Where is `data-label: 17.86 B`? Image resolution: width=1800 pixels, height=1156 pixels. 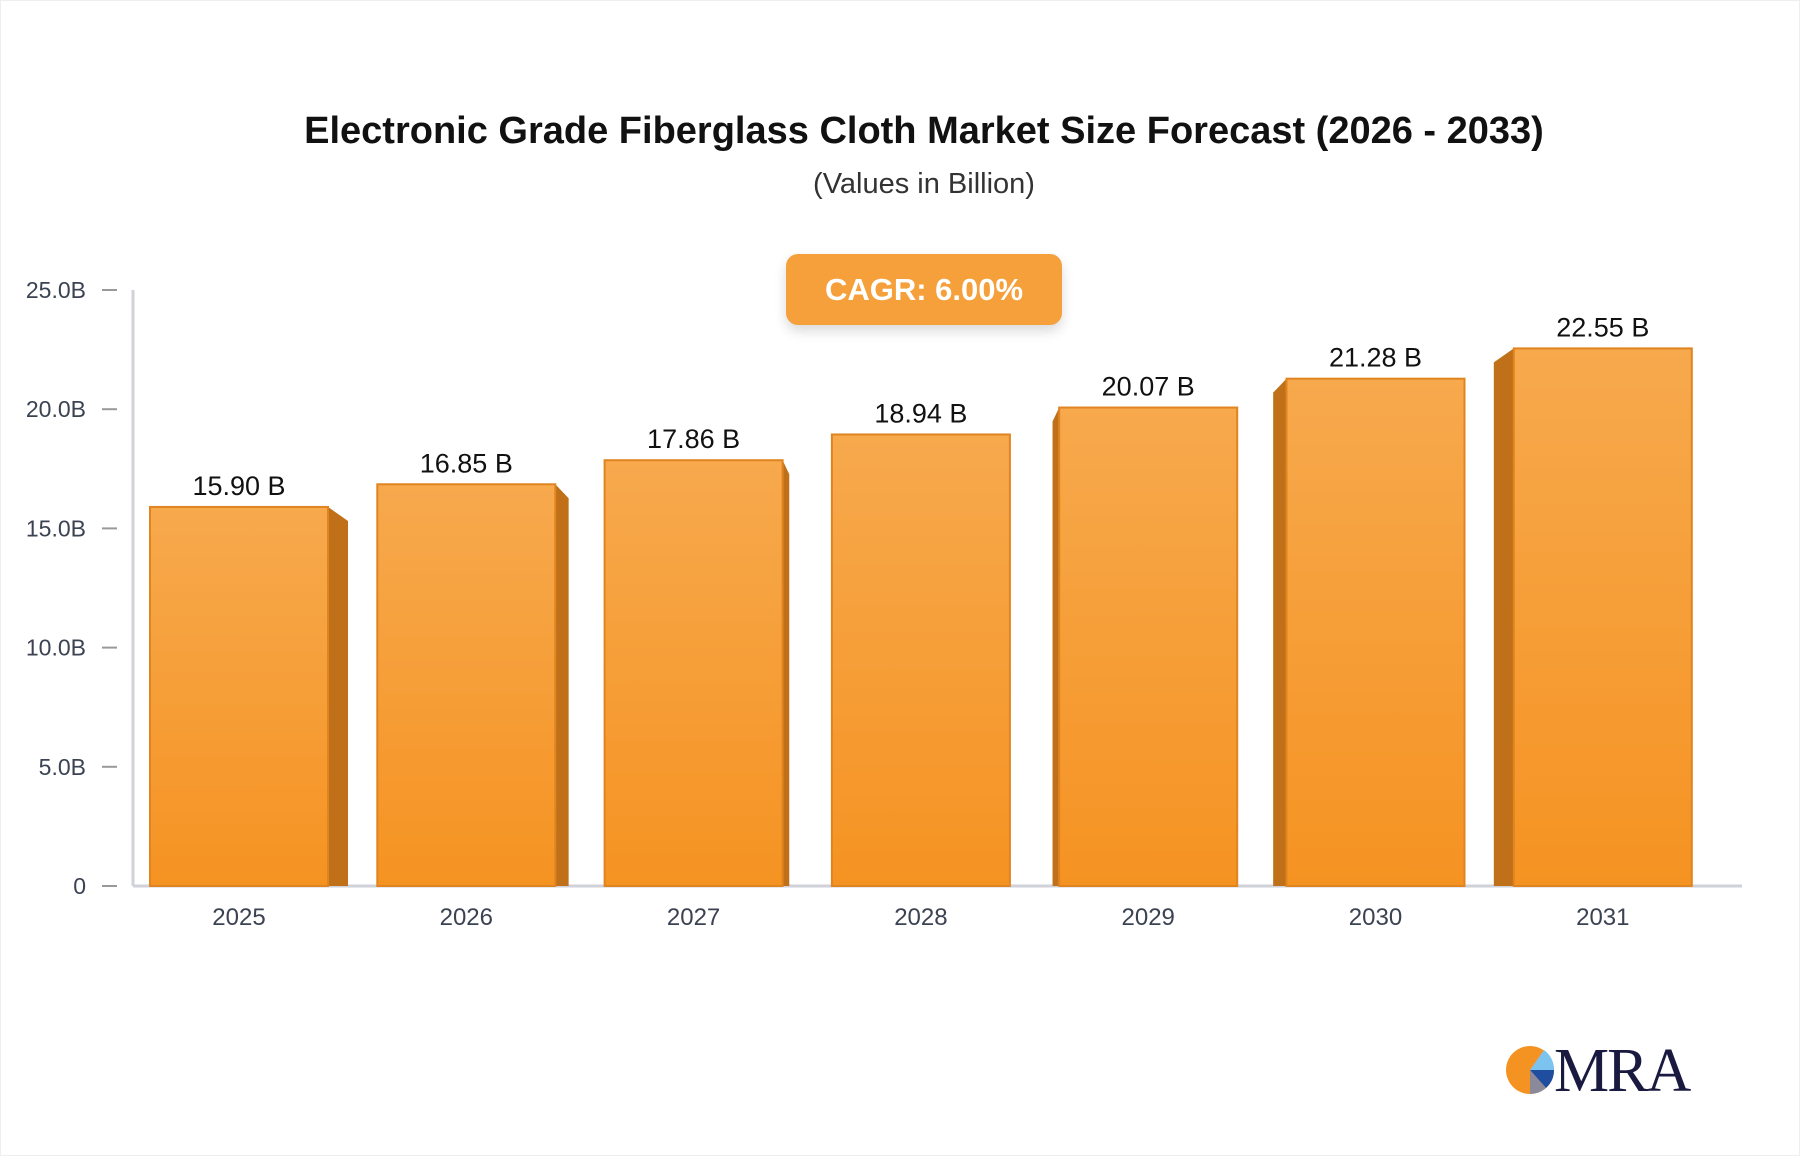 data-label: 17.86 B is located at coordinates (693, 439).